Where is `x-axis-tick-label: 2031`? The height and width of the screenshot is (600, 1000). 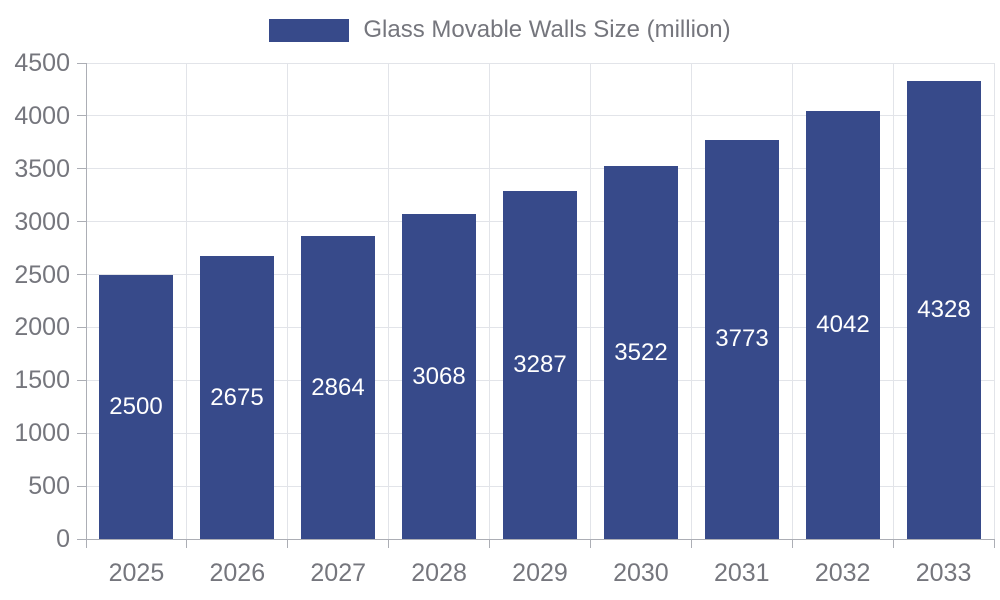 x-axis-tick-label: 2031 is located at coordinates (741, 573).